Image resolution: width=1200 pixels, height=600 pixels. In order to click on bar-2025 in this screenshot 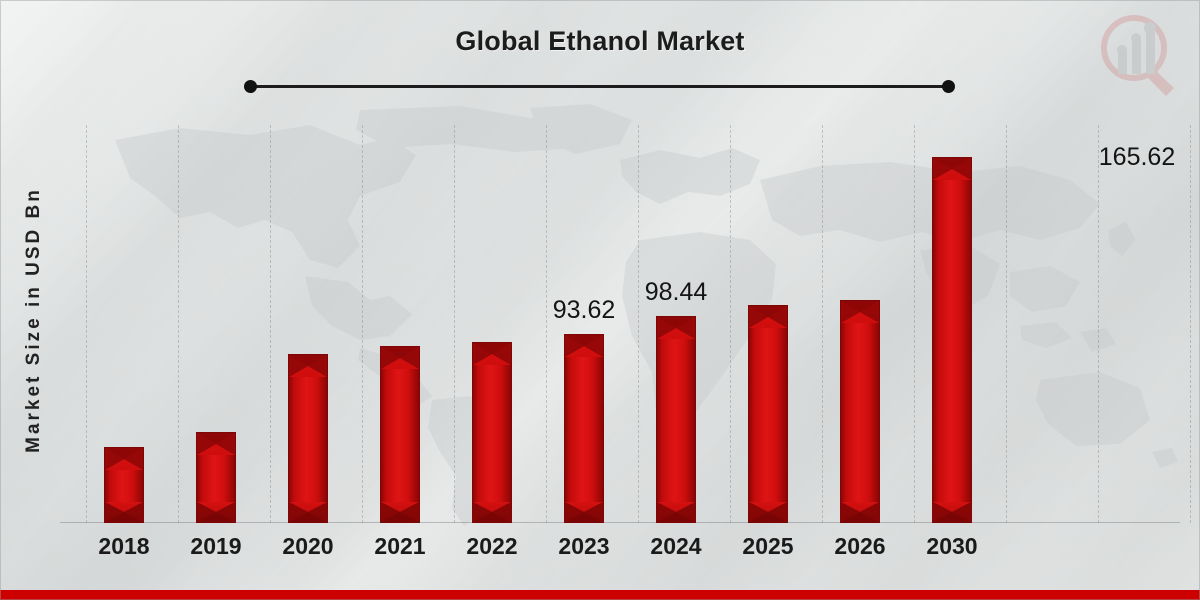, I will do `click(768, 414)`.